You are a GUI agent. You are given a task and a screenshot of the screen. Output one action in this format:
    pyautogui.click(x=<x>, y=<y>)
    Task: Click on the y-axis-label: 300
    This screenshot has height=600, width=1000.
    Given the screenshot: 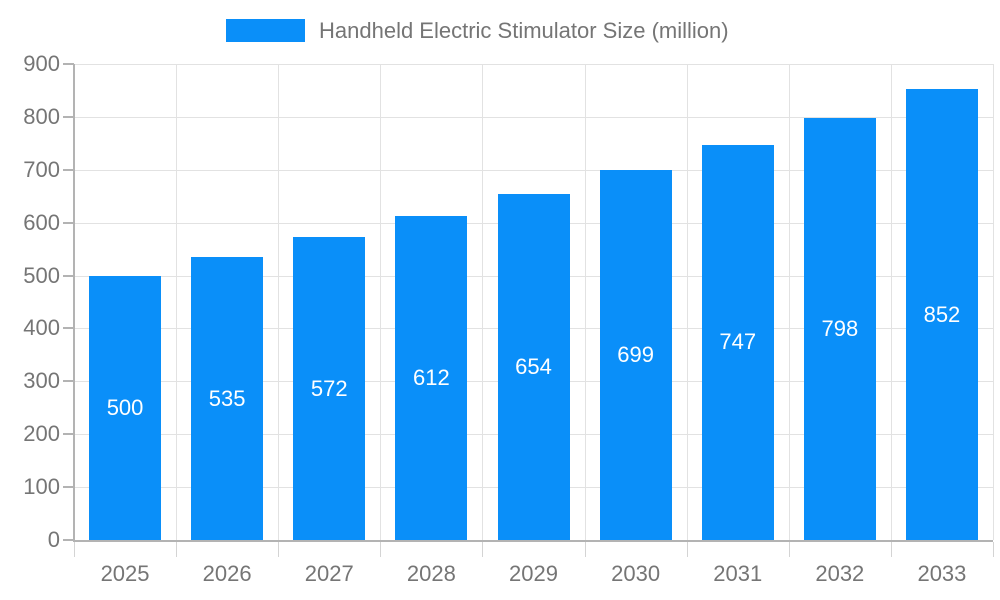 What is the action you would take?
    pyautogui.click(x=41, y=381)
    